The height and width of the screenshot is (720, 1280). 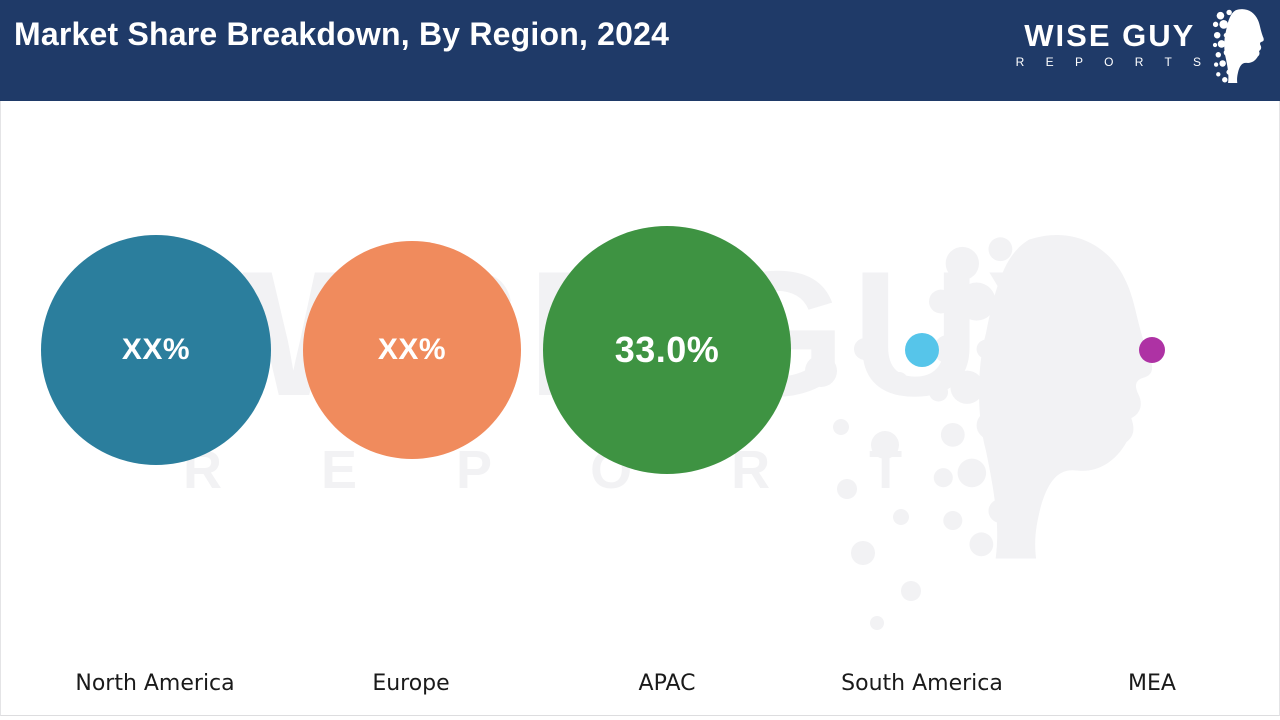 I want to click on wise-guy-logo: WISE GUY R E P O R T S, so click(x=1145, y=45).